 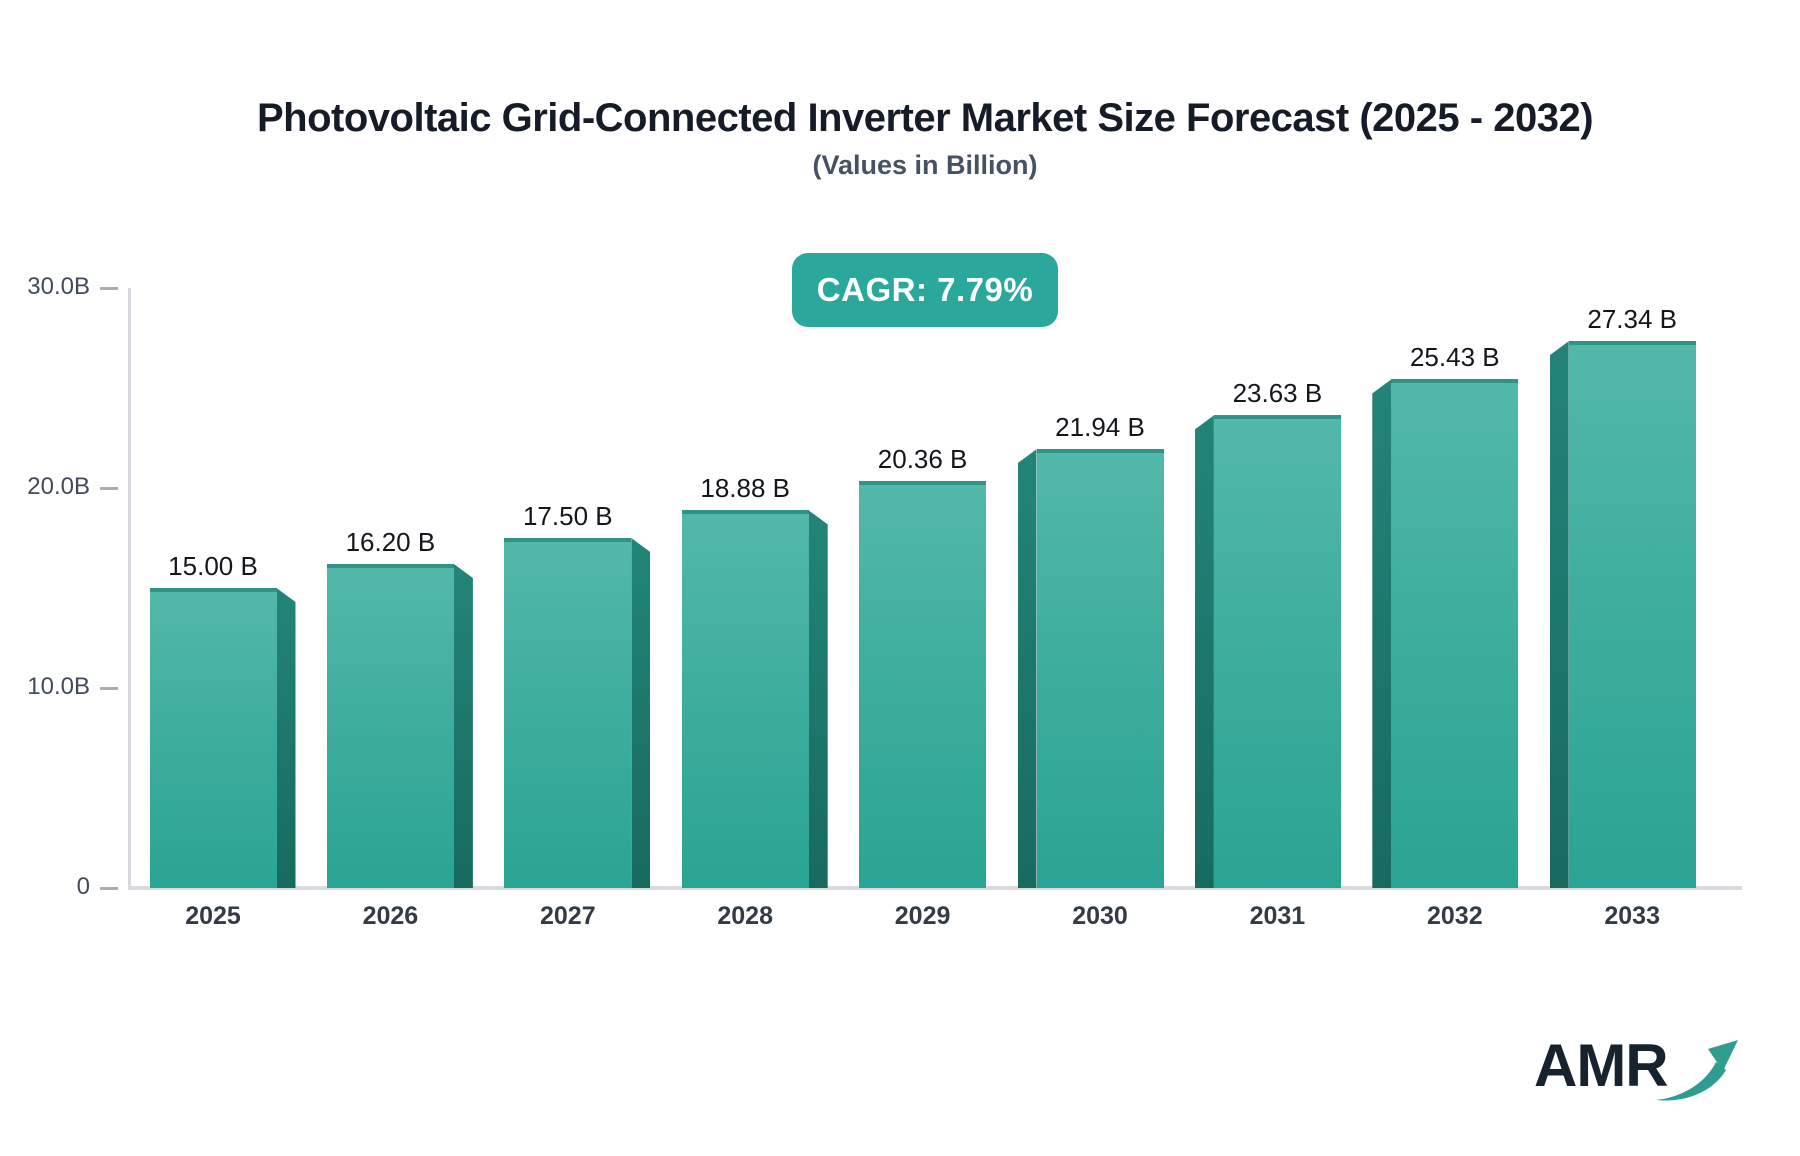 I want to click on bar-side-2025, so click(x=286, y=738).